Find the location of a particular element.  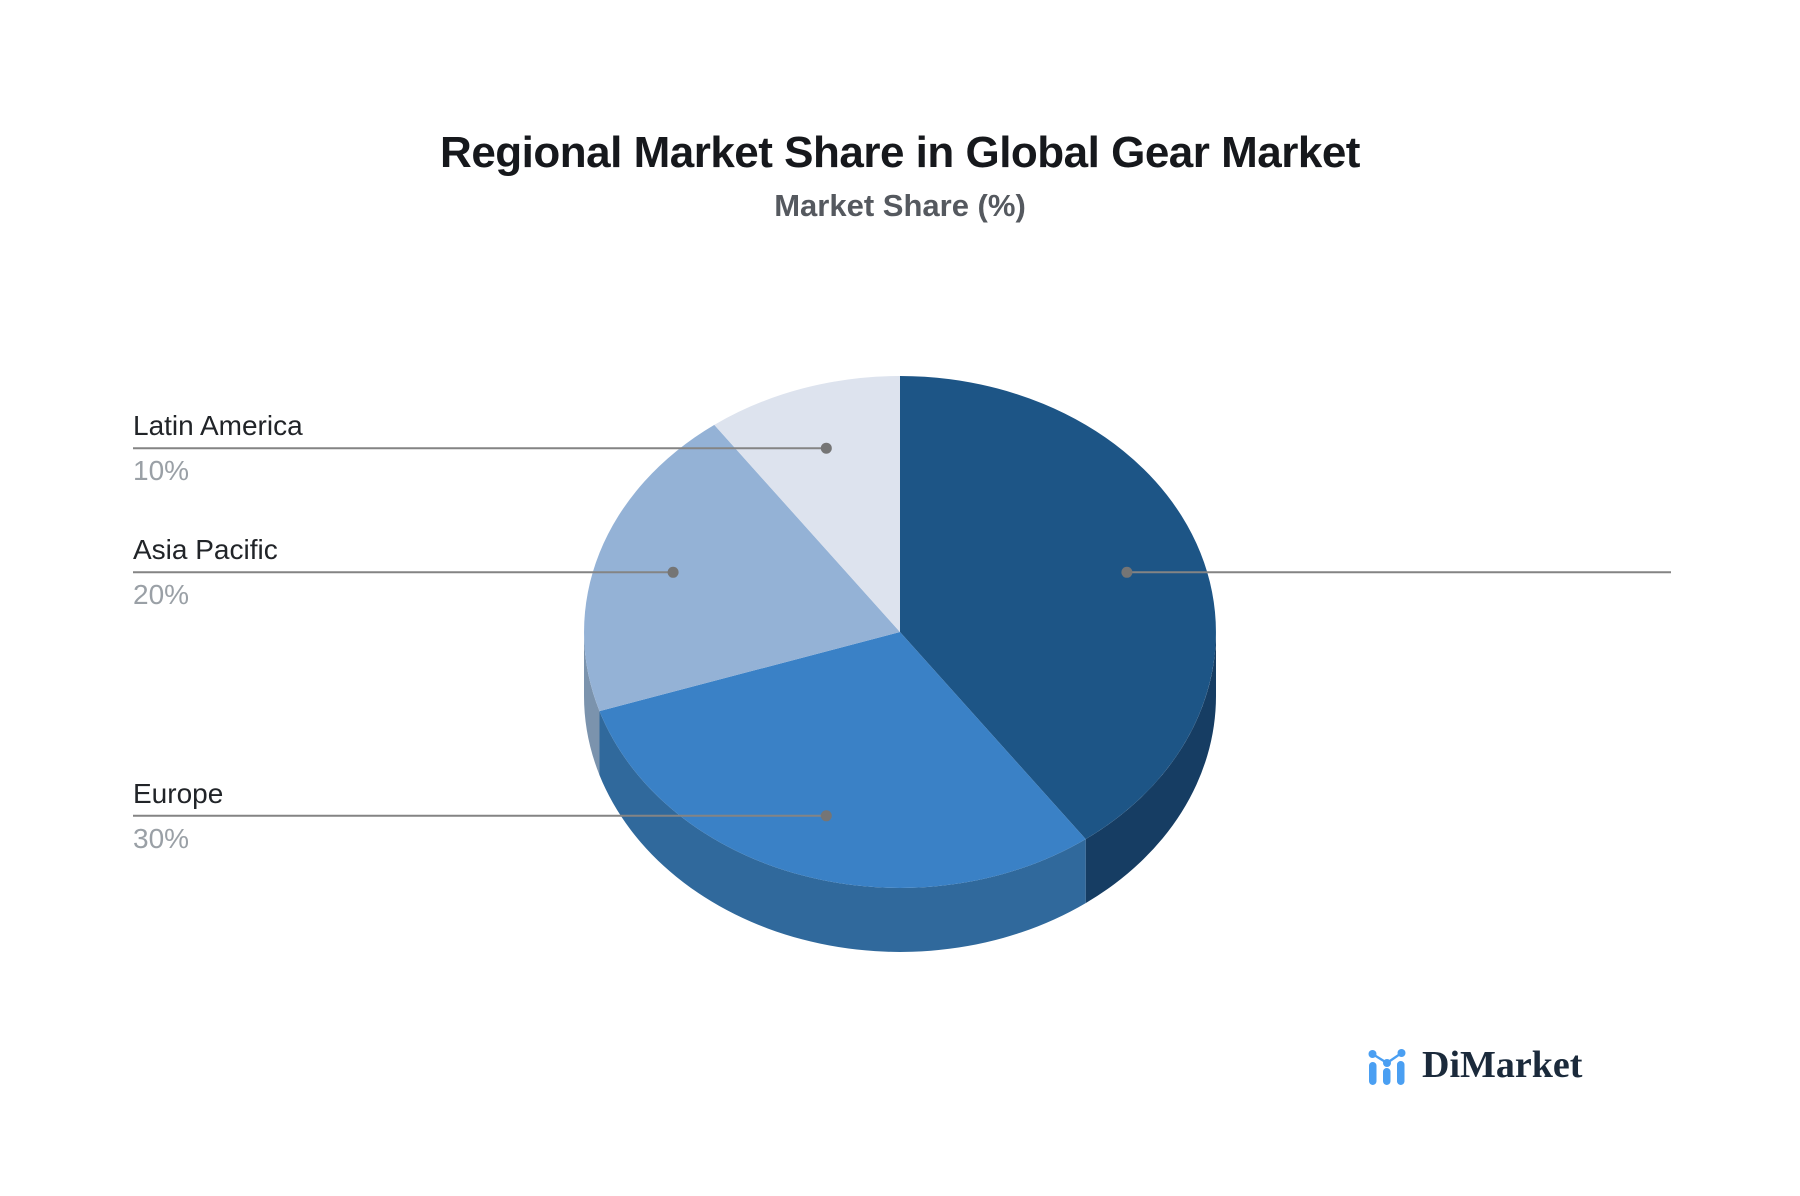

pie-rim-europe is located at coordinates (842, 831).